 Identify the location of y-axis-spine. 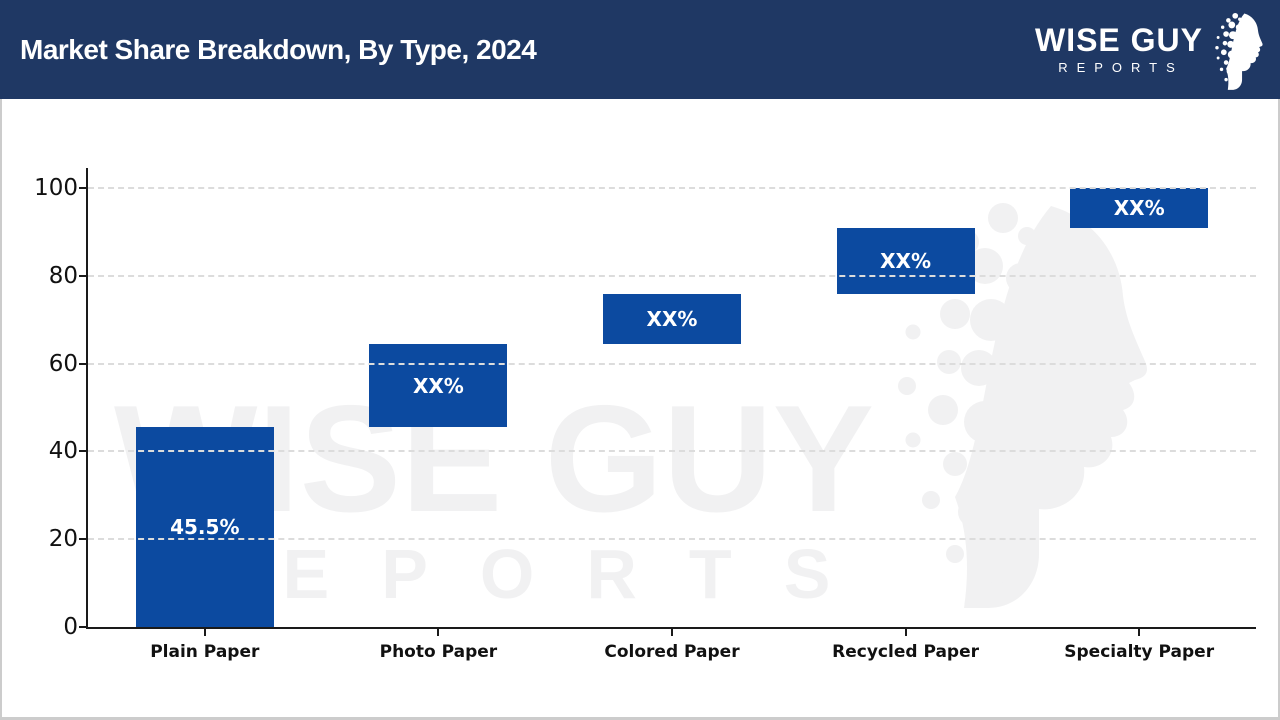
(87, 398).